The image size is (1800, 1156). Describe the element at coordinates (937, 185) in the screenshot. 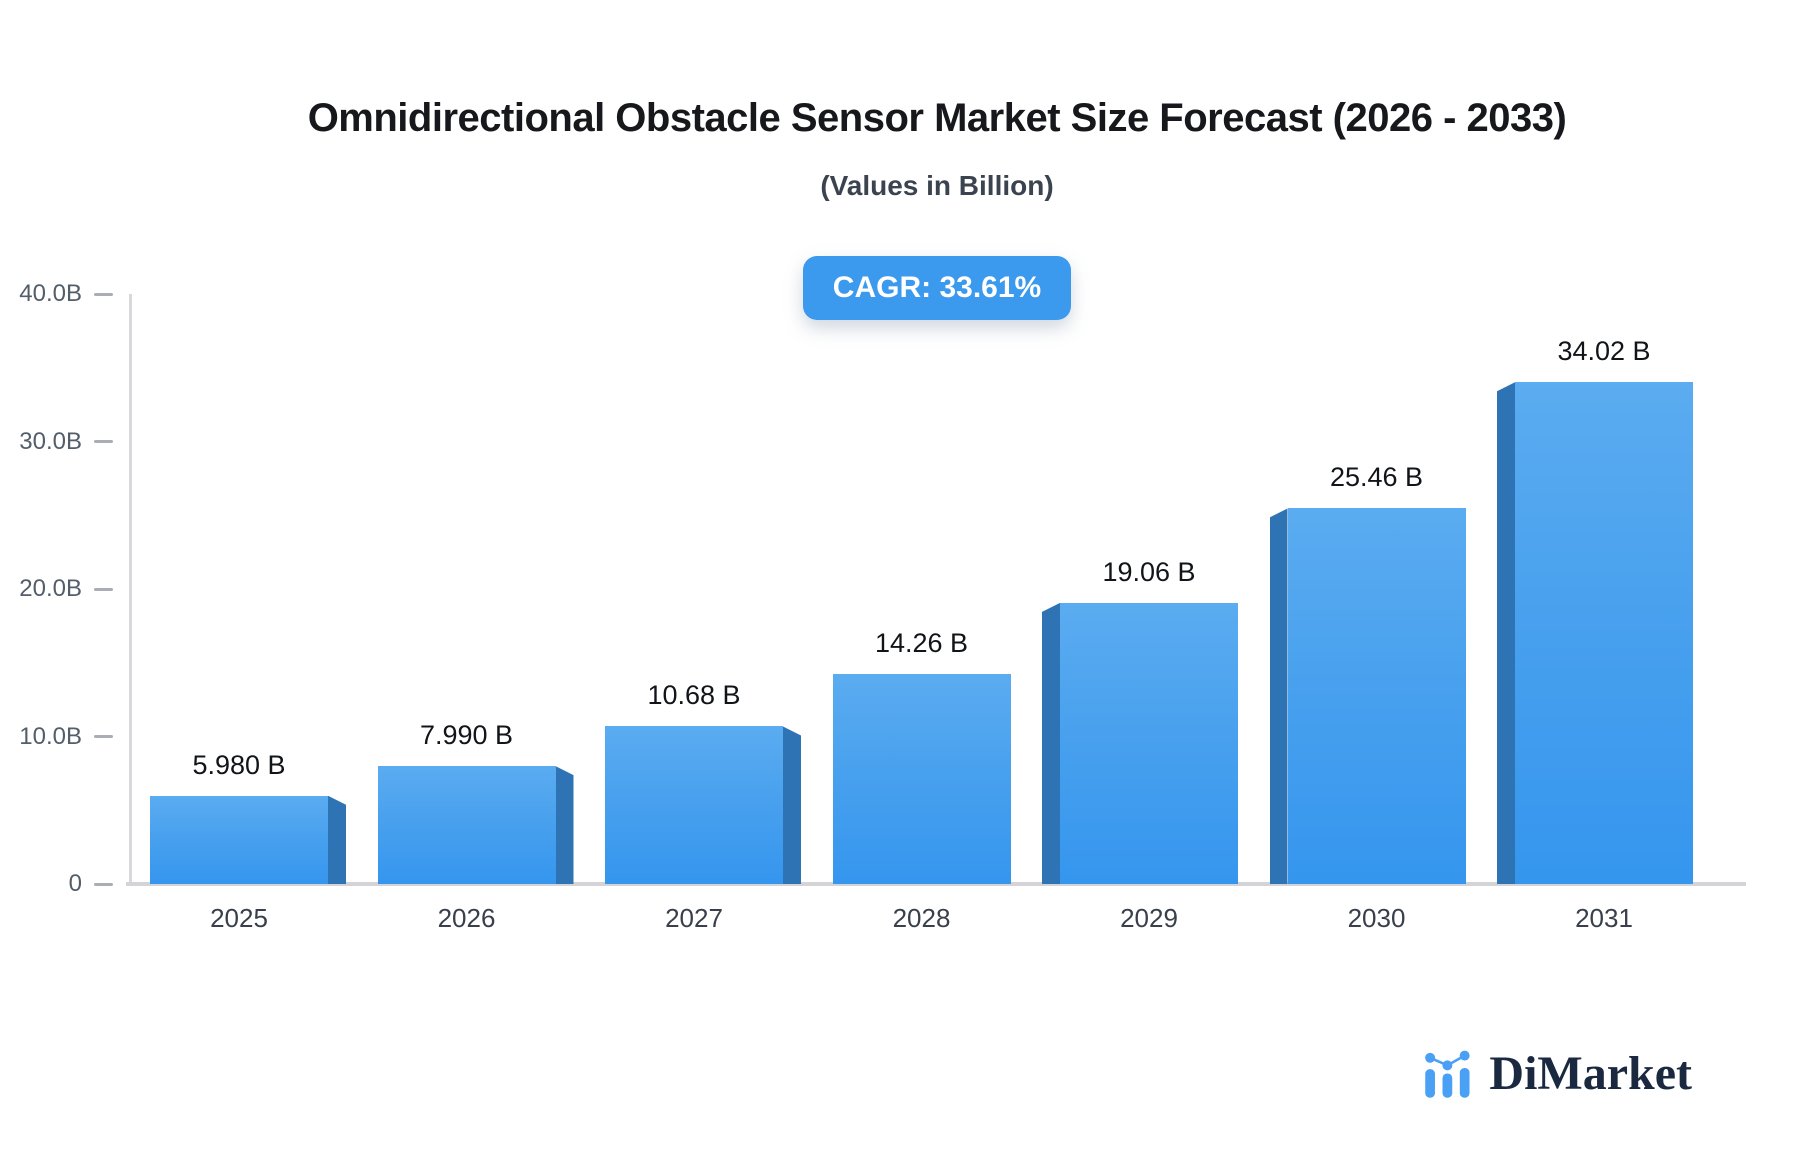

I see `chart-subtitle: (Values in Billion)` at that location.